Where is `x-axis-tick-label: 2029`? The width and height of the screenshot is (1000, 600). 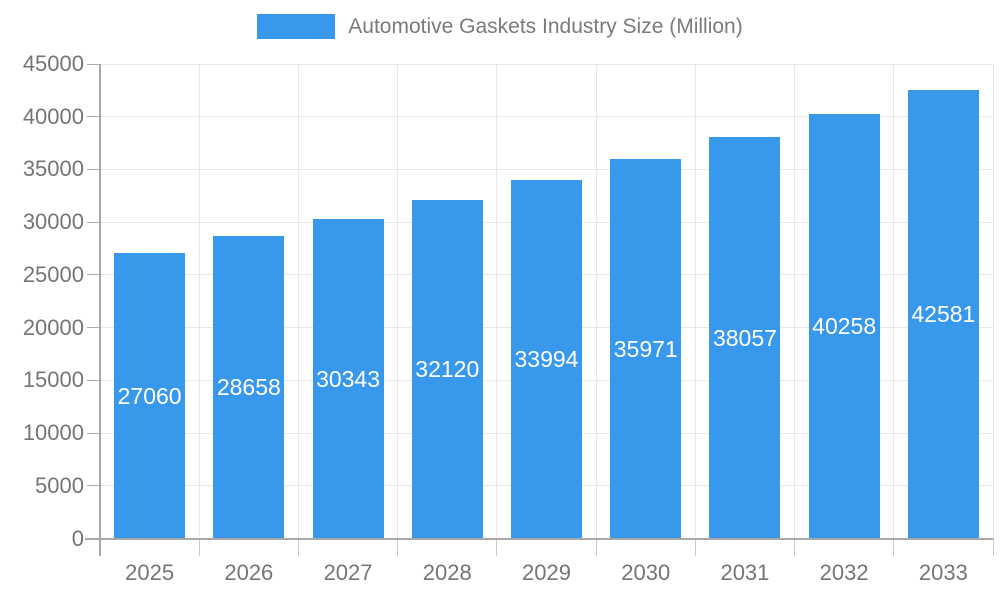
x-axis-tick-label: 2029 is located at coordinates (546, 572).